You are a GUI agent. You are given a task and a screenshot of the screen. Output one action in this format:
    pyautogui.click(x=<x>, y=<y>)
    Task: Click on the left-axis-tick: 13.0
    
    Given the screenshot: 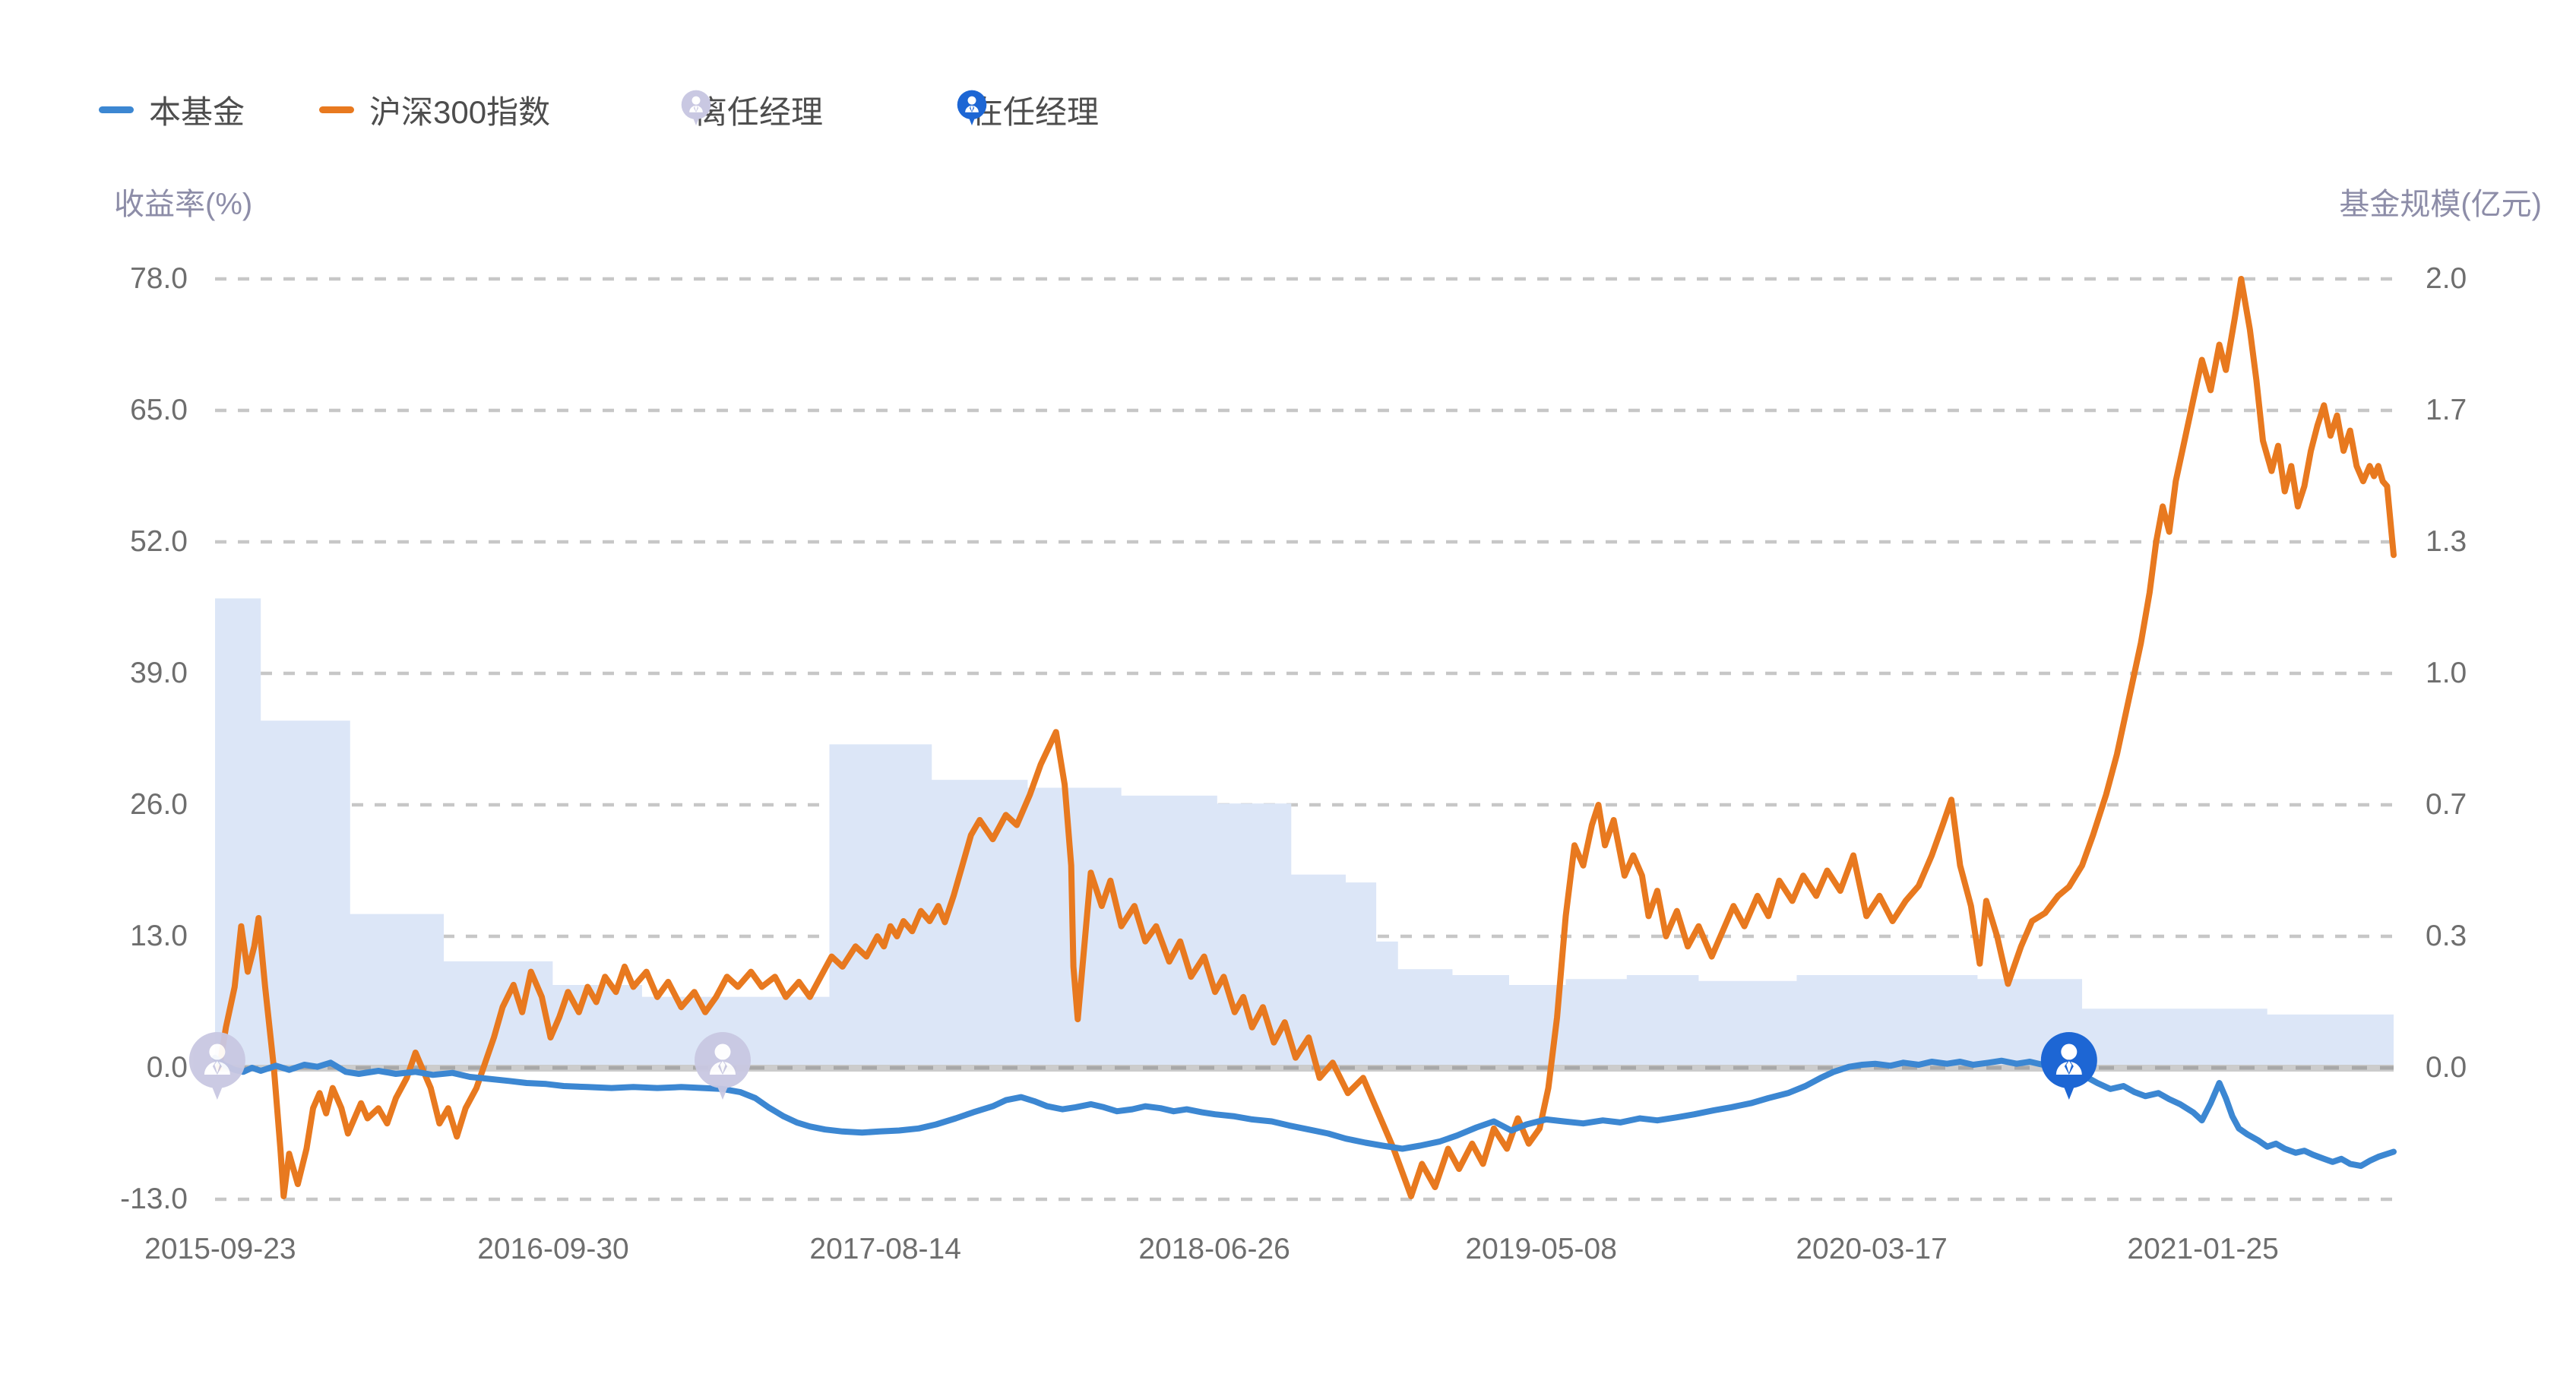 What is the action you would take?
    pyautogui.click(x=159, y=936)
    